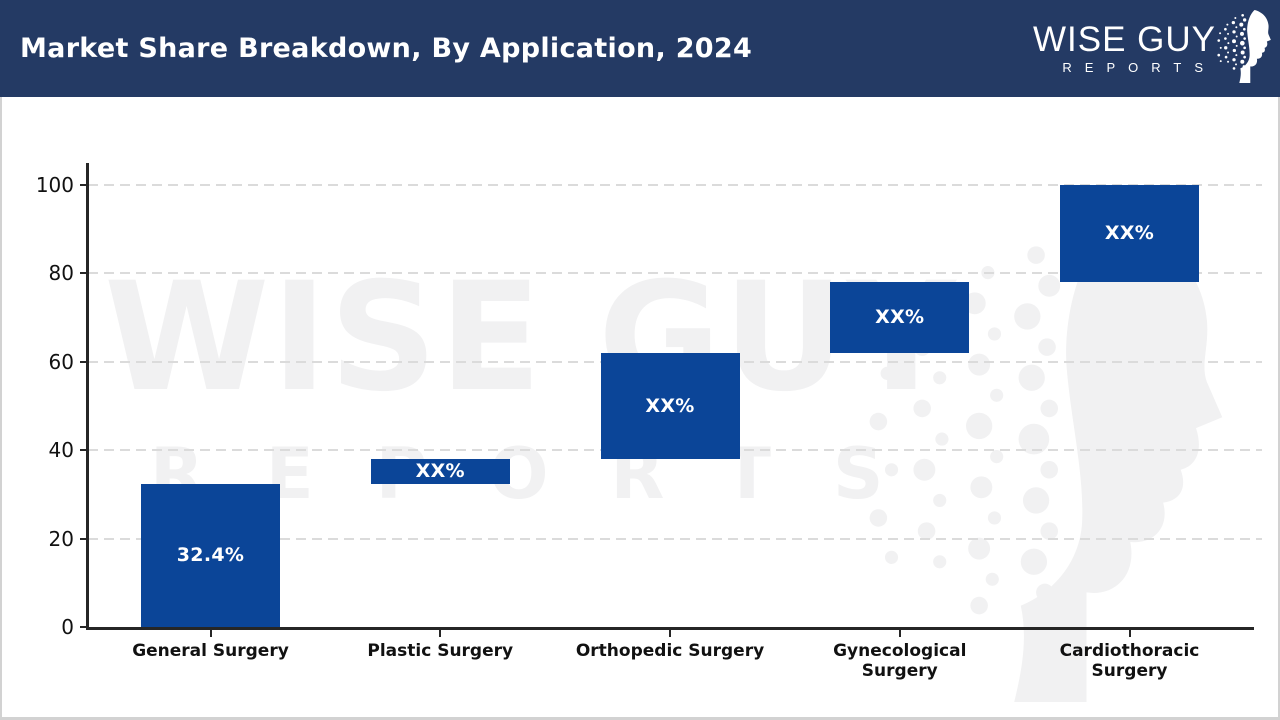 The image size is (1280, 720). Describe the element at coordinates (670, 628) in the screenshot. I see `x-axis` at that location.